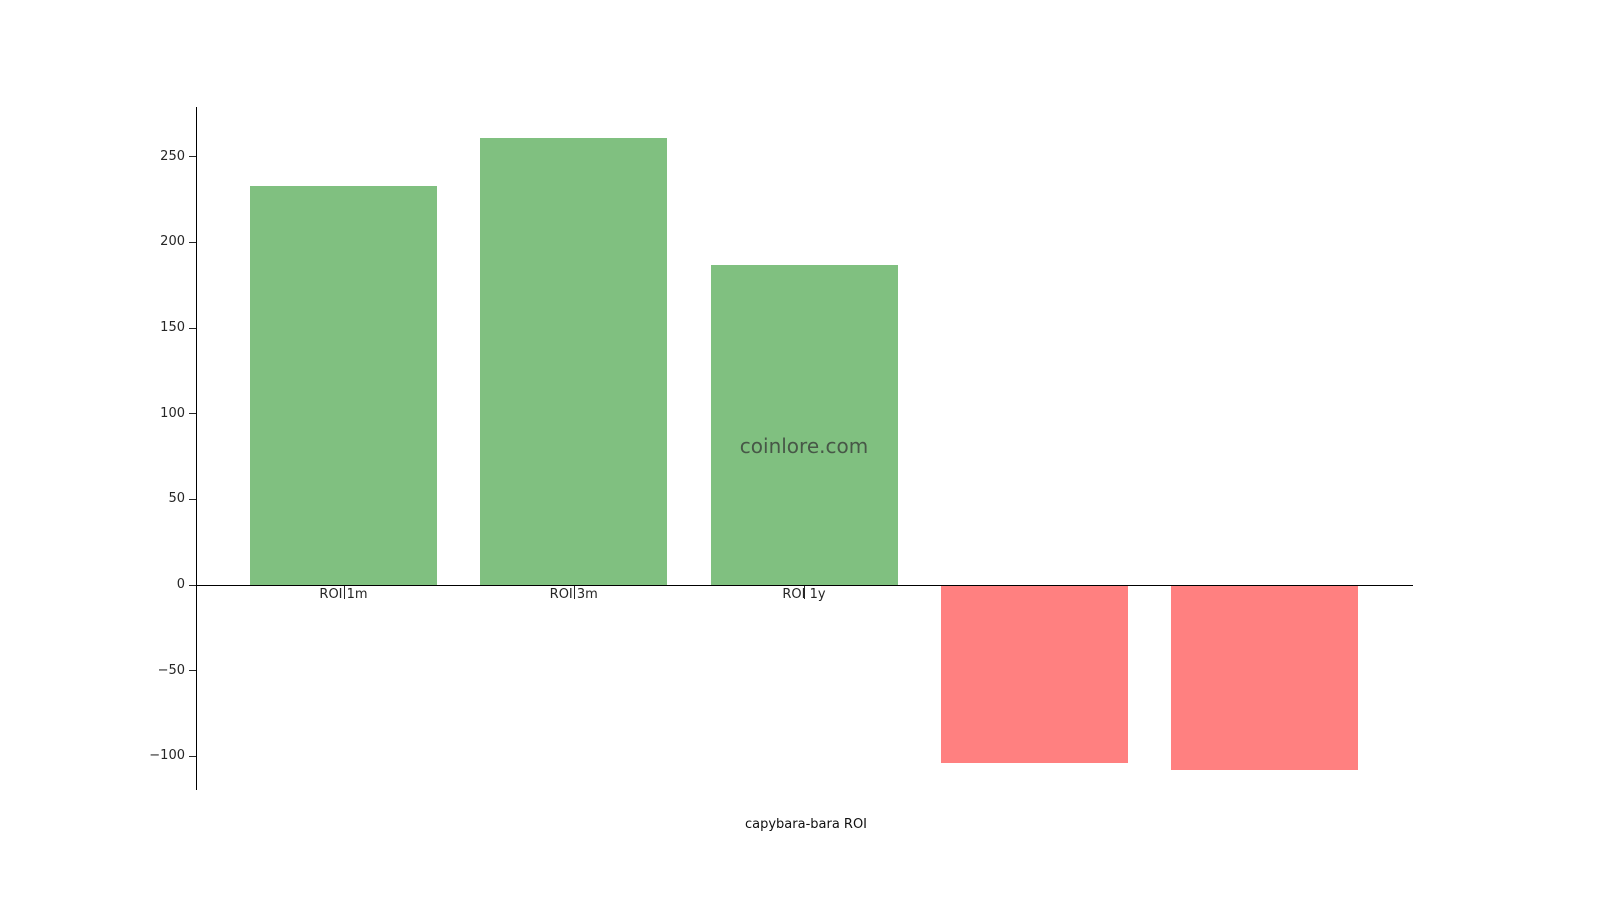 This screenshot has height=900, width=1600. Describe the element at coordinates (804, 446) in the screenshot. I see `watermark-text: coinlore.com` at that location.